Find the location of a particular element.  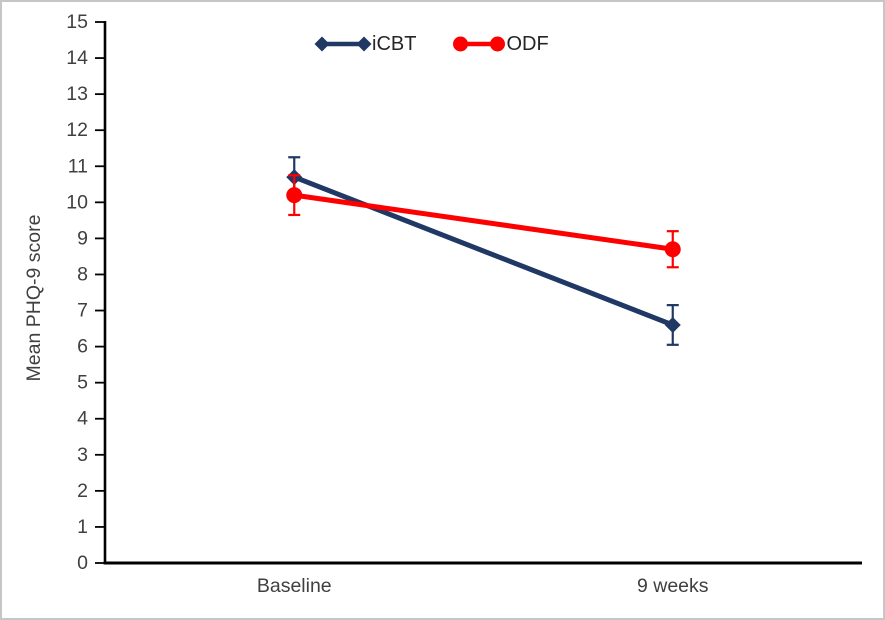

legend-label-odf: ODF is located at coordinates (527, 44).